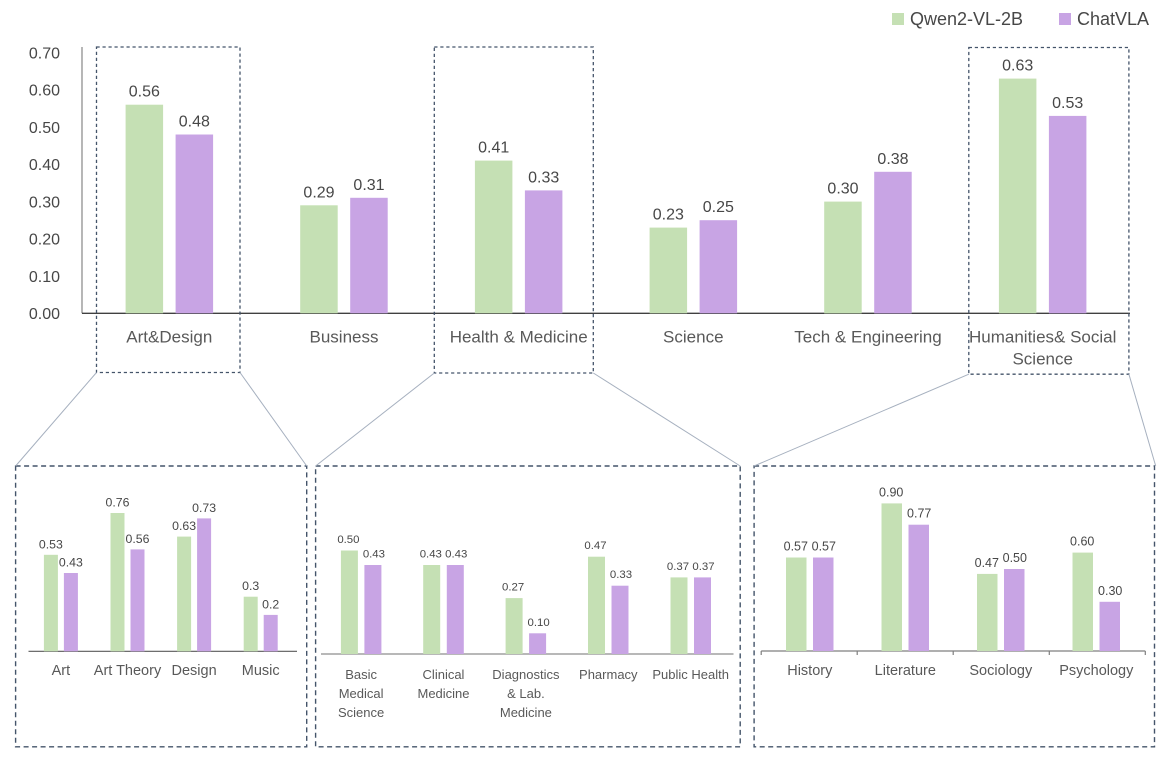 The width and height of the screenshot is (1163, 761). Describe the element at coordinates (444, 674) in the screenshot. I see `svg-text: Clinical` at that location.